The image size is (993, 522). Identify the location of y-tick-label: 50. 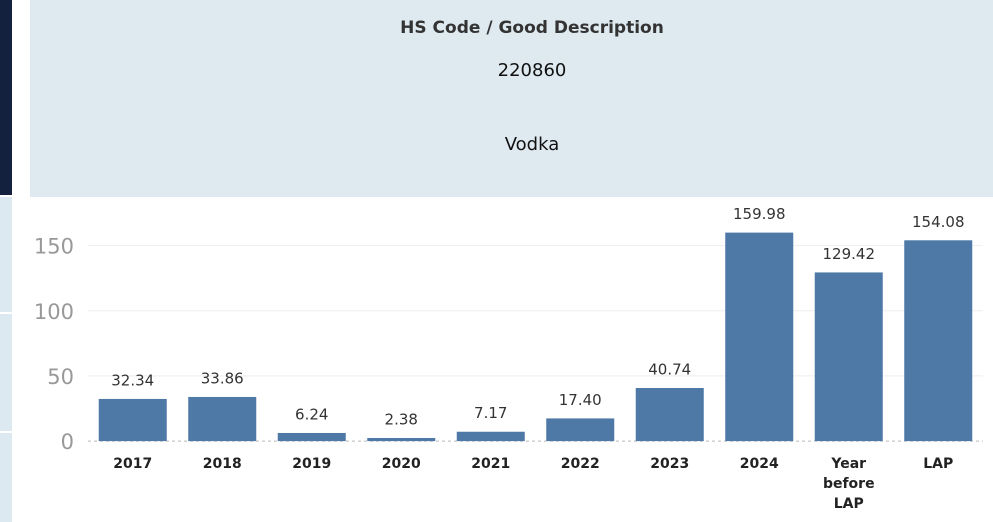
(60, 377).